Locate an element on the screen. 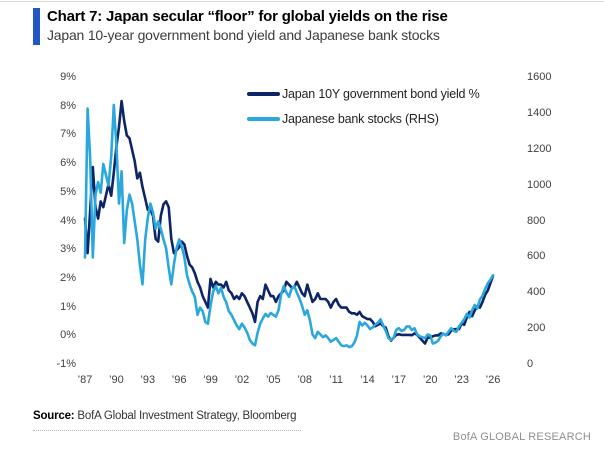  source-divider is located at coordinates (167, 430).